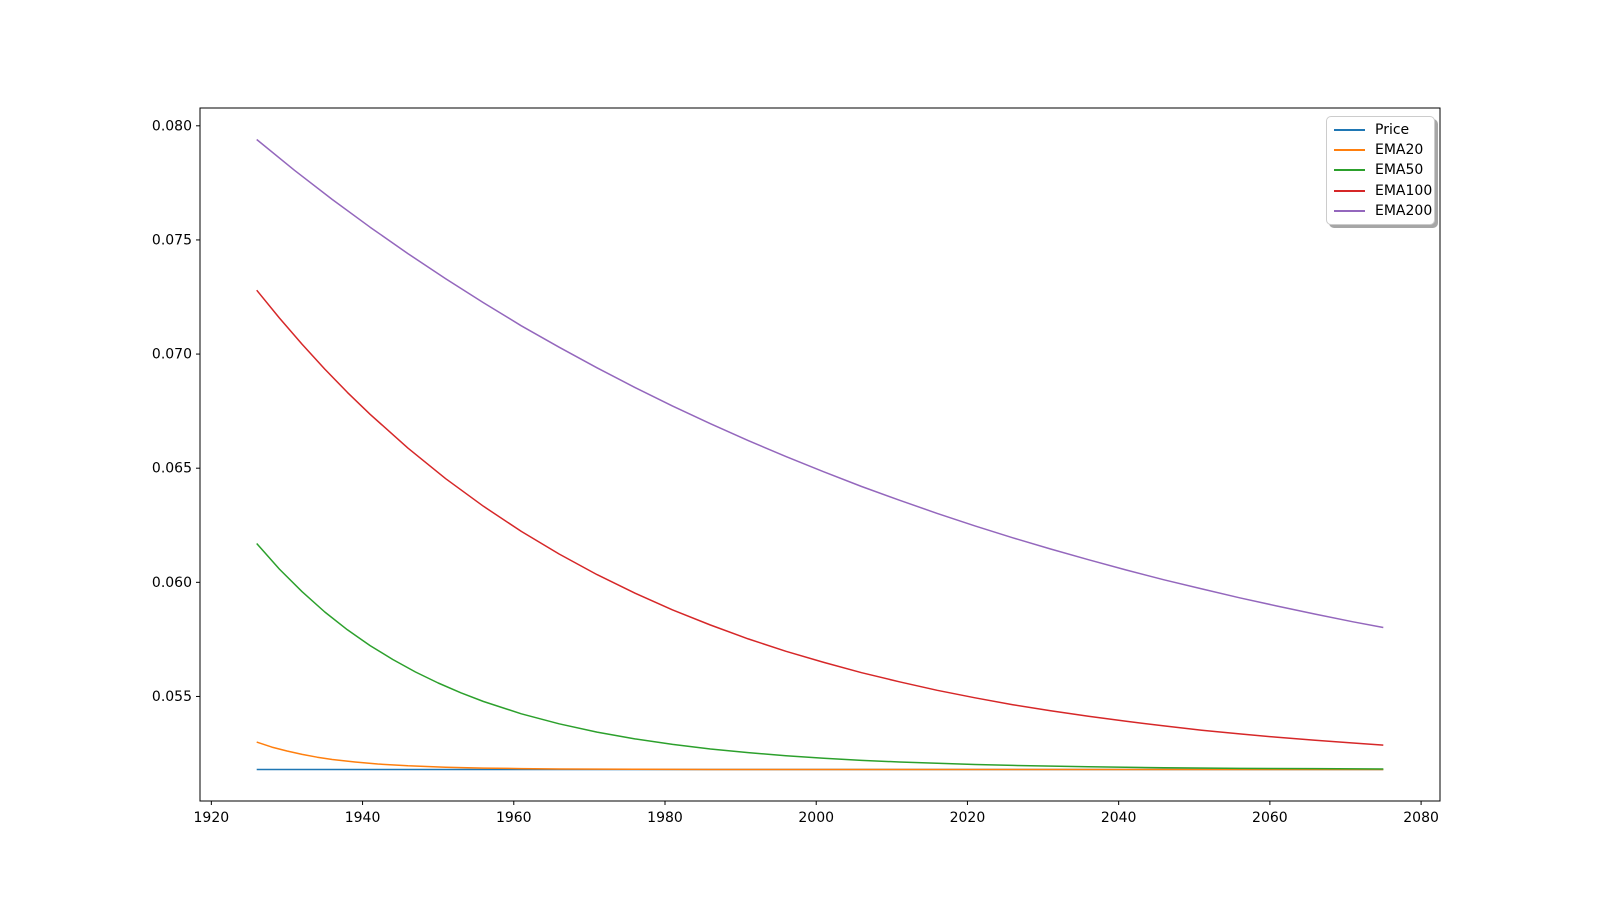  Describe the element at coordinates (816, 818) in the screenshot. I see `x-tick-label: 2000` at that location.